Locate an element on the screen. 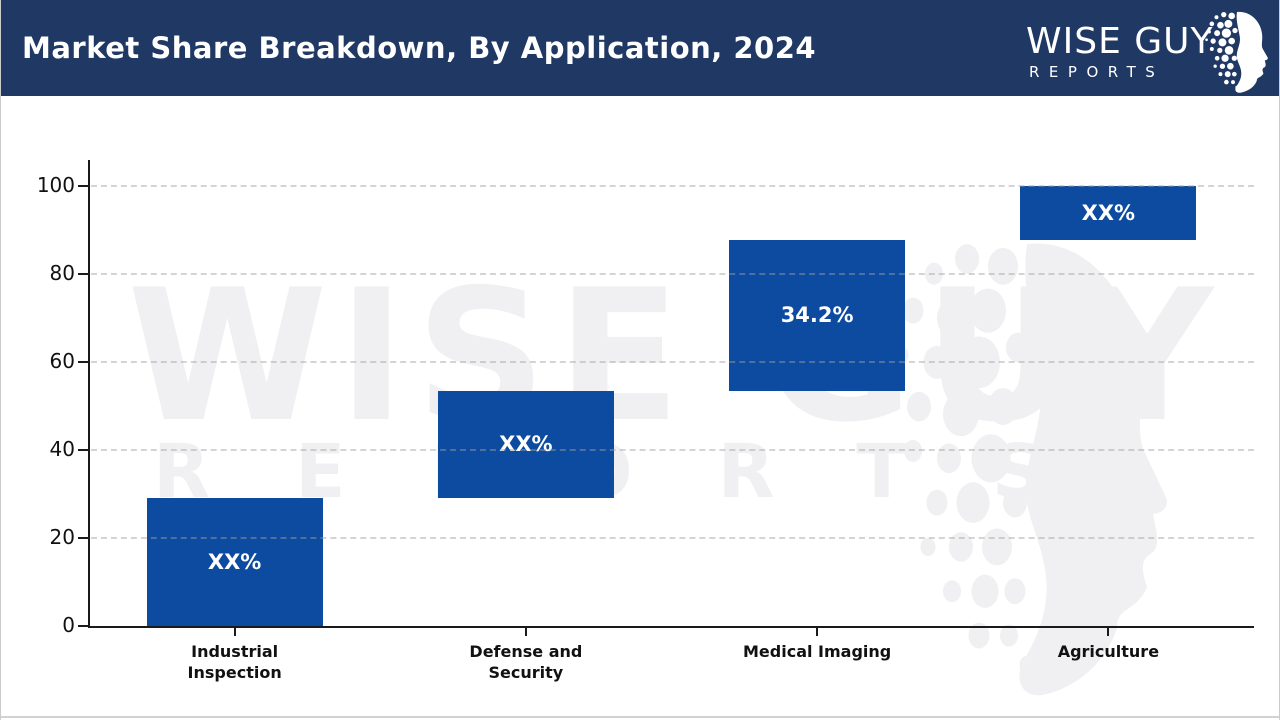 The height and width of the screenshot is (720, 1280). y-axis-line is located at coordinates (89, 394).